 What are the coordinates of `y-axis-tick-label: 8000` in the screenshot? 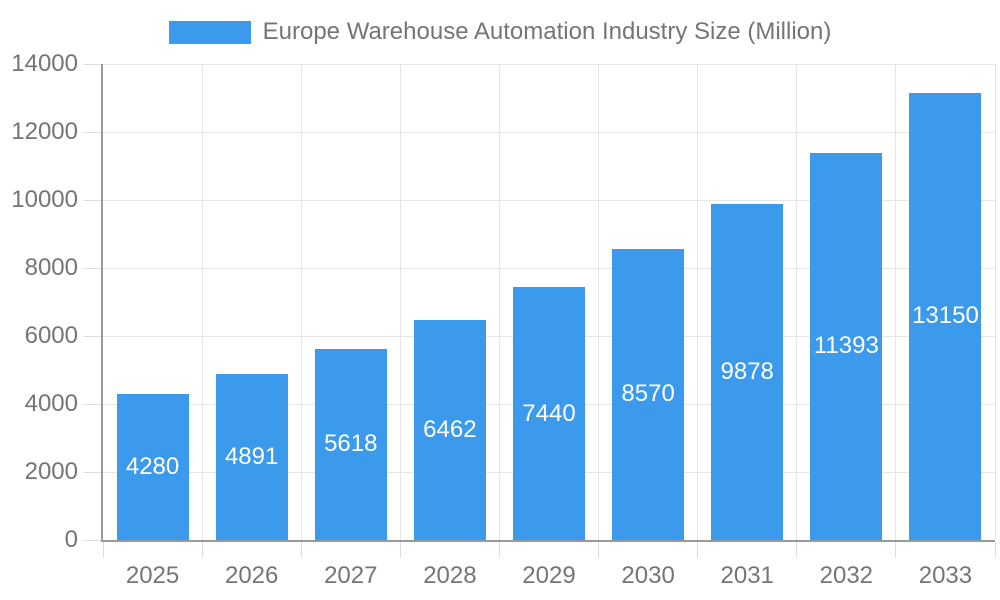 It's located at (51, 267).